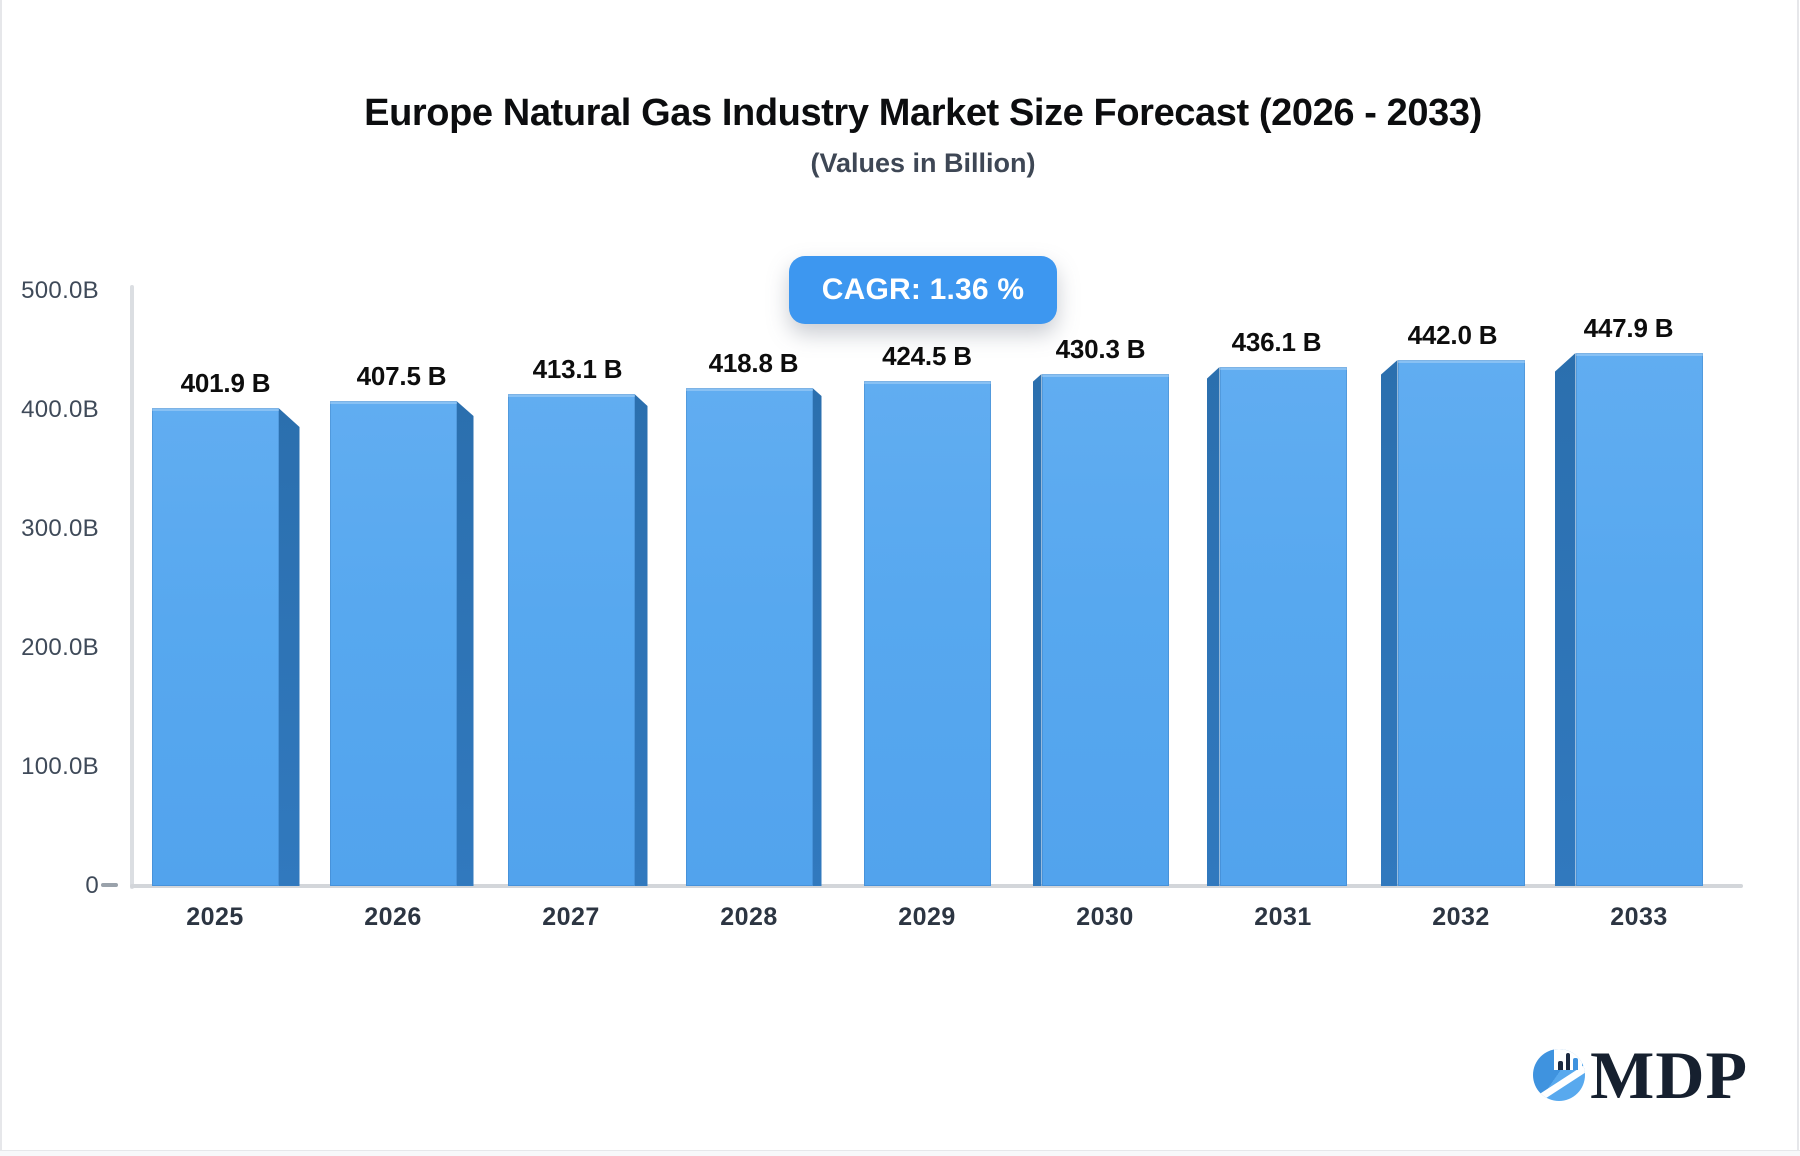 This screenshot has height=1156, width=1800. What do you see at coordinates (1798, 575) in the screenshot?
I see `card-border-right` at bounding box center [1798, 575].